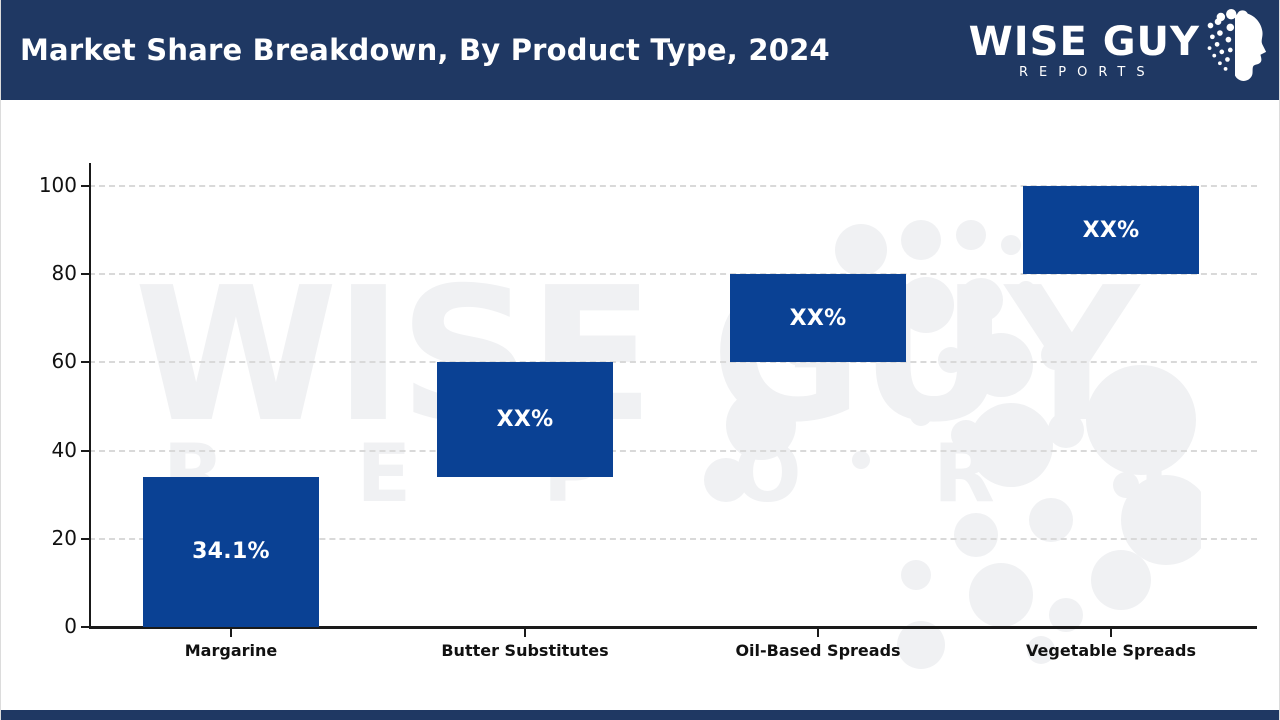 Image resolution: width=1280 pixels, height=720 pixels. Describe the element at coordinates (231, 650) in the screenshot. I see `x-axis-category-label: Margarine` at that location.